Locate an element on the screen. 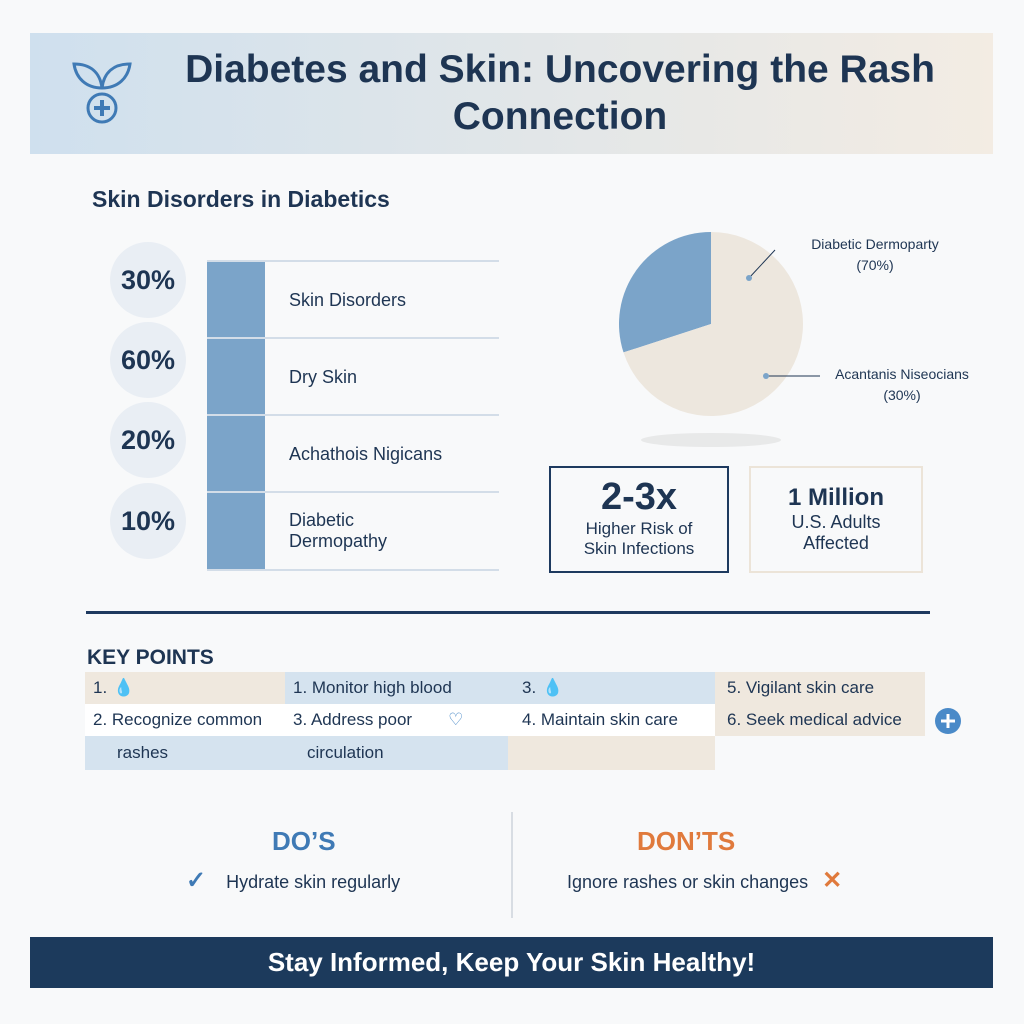  disorder-label: Achathois Nigicans is located at coordinates (366, 453).